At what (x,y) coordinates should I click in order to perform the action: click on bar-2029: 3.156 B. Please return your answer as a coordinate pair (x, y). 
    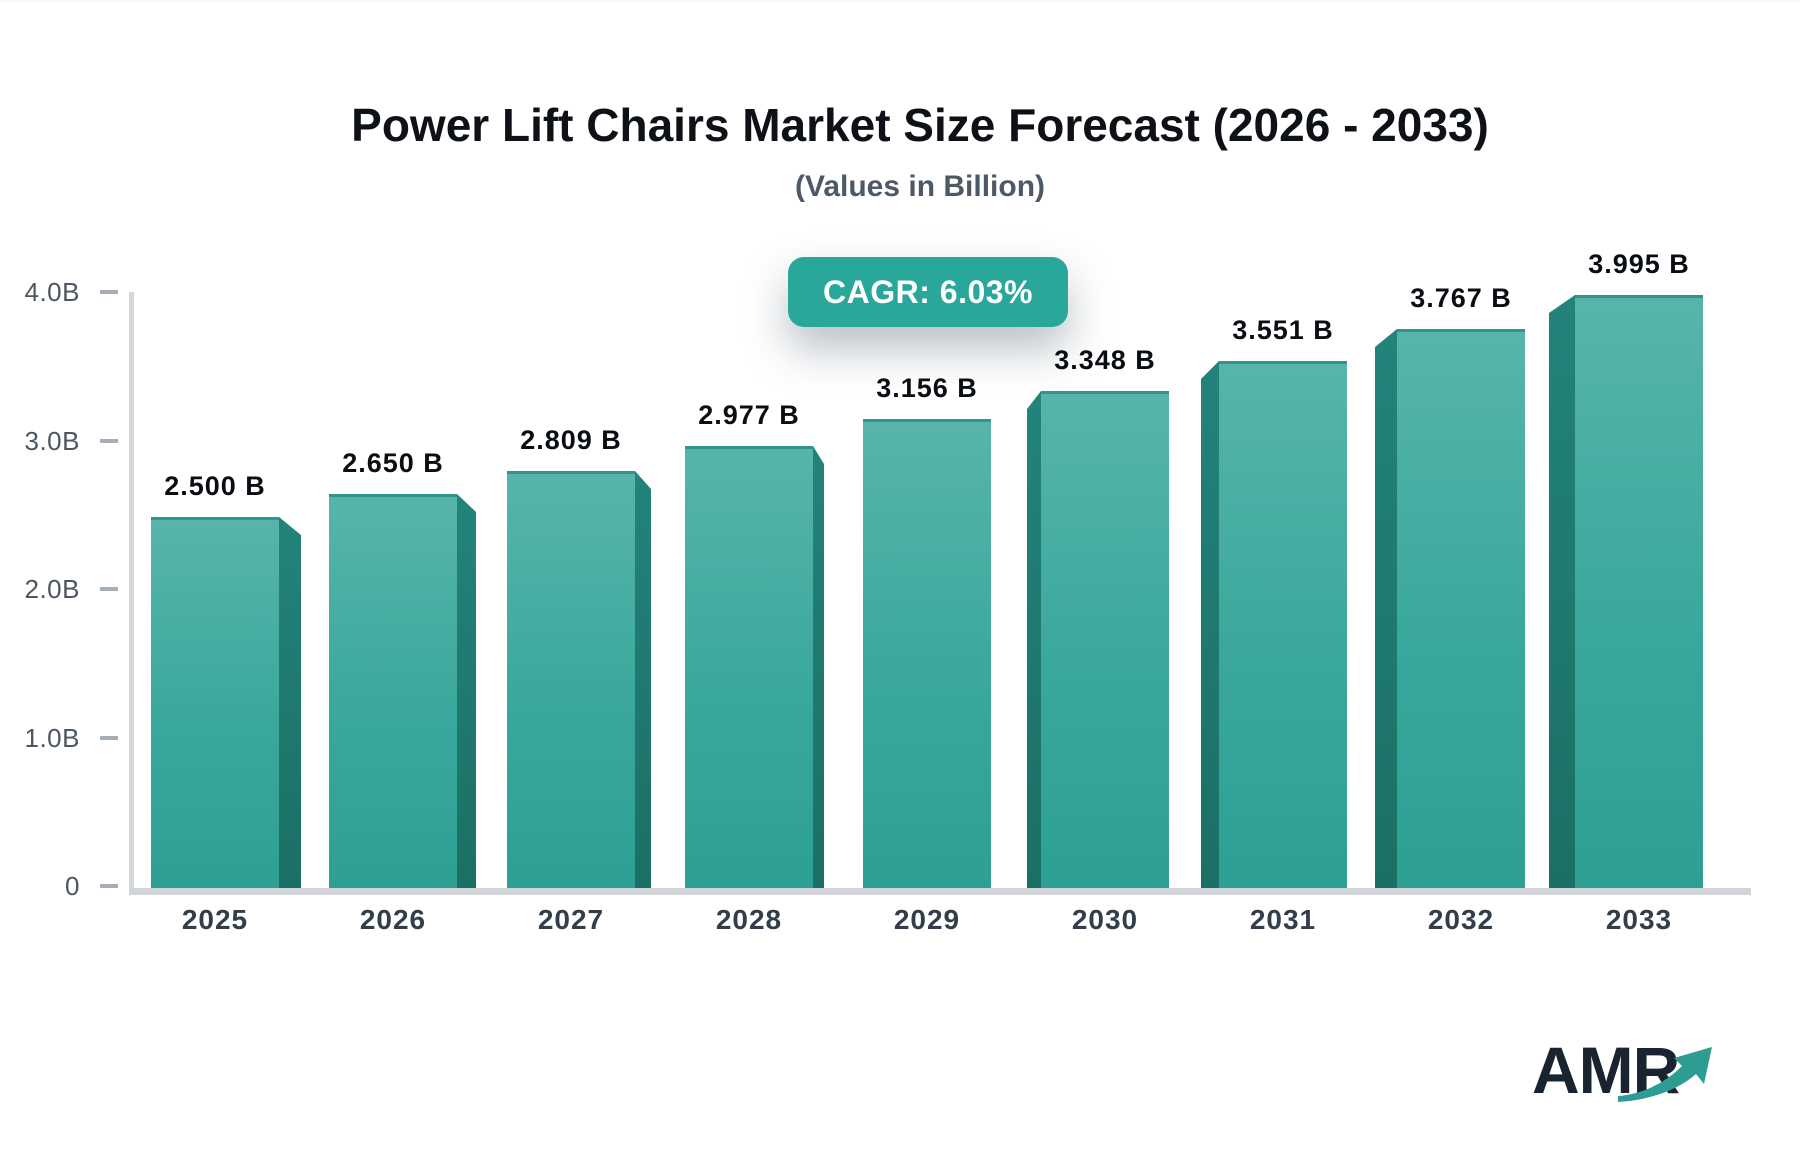
    Looking at the image, I should click on (927, 630).